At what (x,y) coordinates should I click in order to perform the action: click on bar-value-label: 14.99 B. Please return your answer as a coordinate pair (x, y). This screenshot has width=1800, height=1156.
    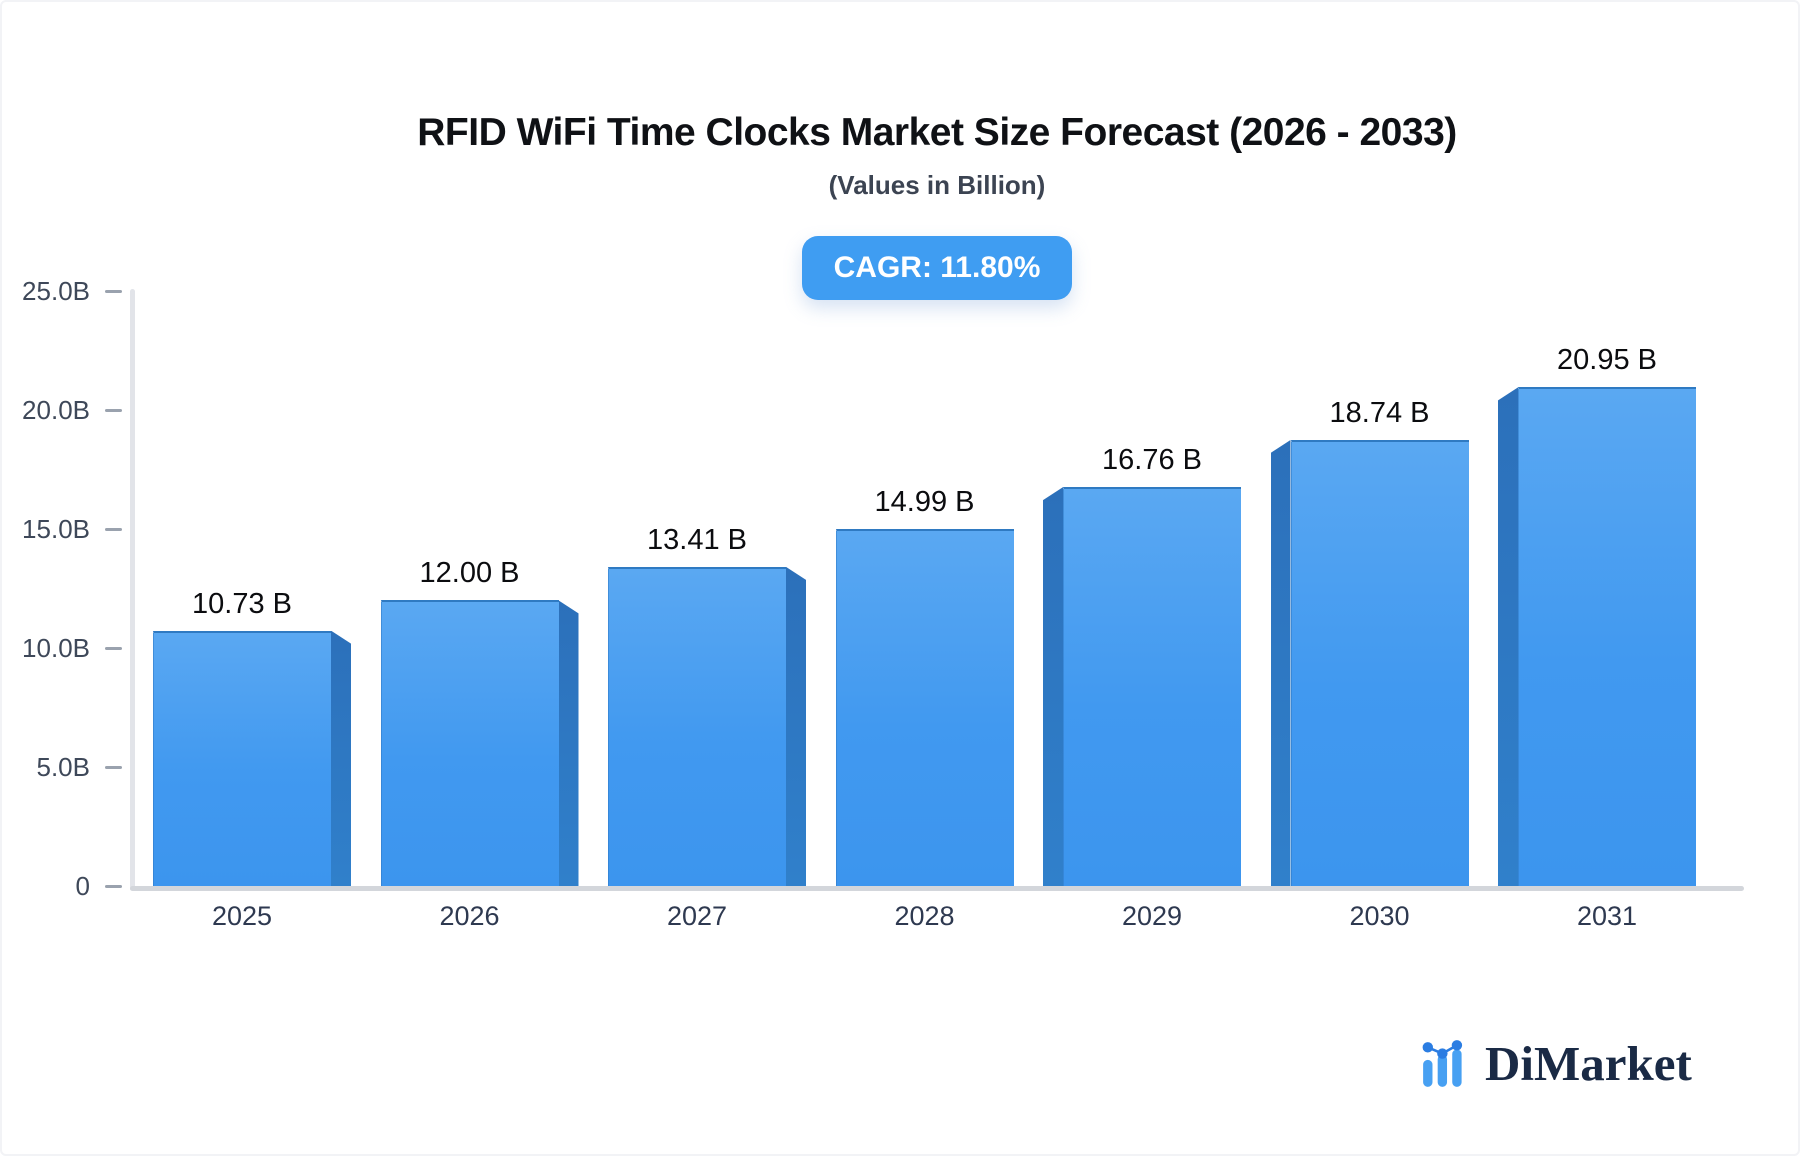
    Looking at the image, I should click on (924, 502).